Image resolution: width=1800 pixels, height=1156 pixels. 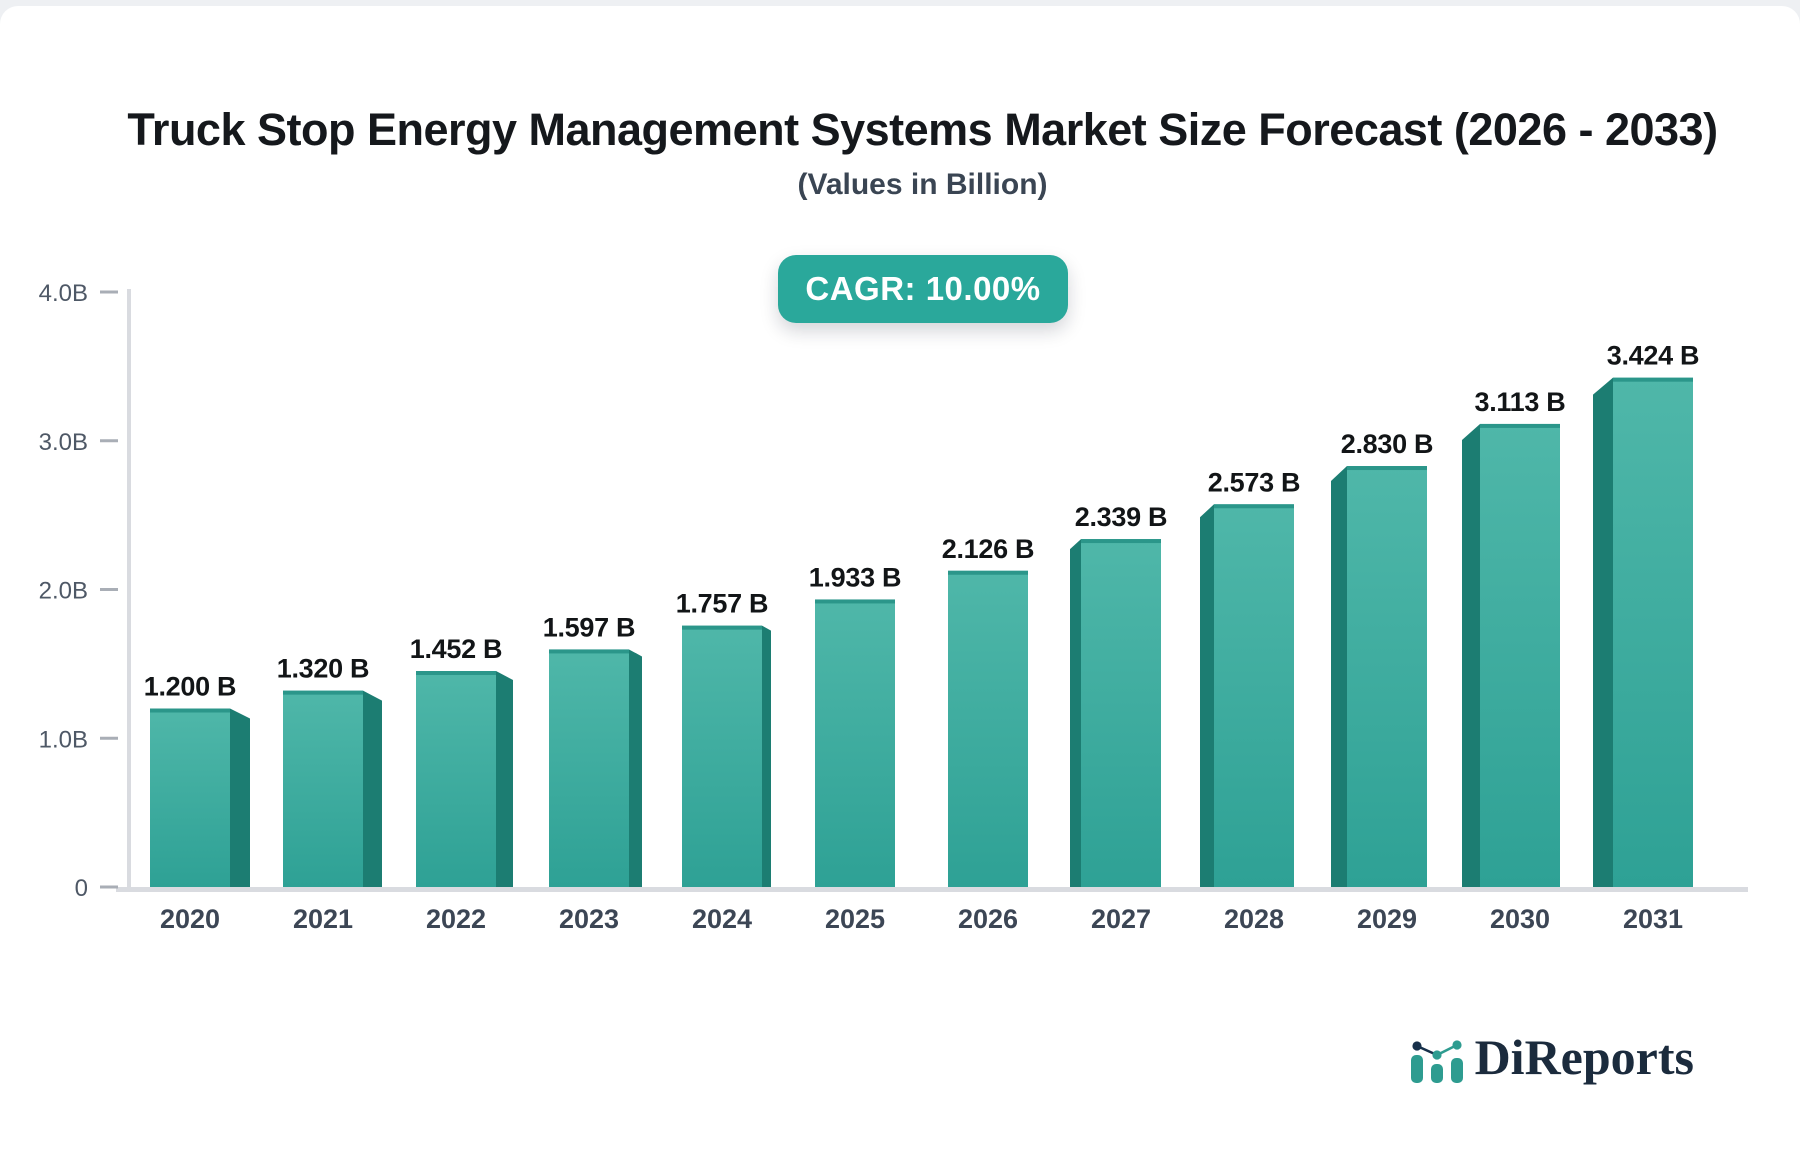 I want to click on bar-value-label: 1.320 B, so click(x=323, y=669).